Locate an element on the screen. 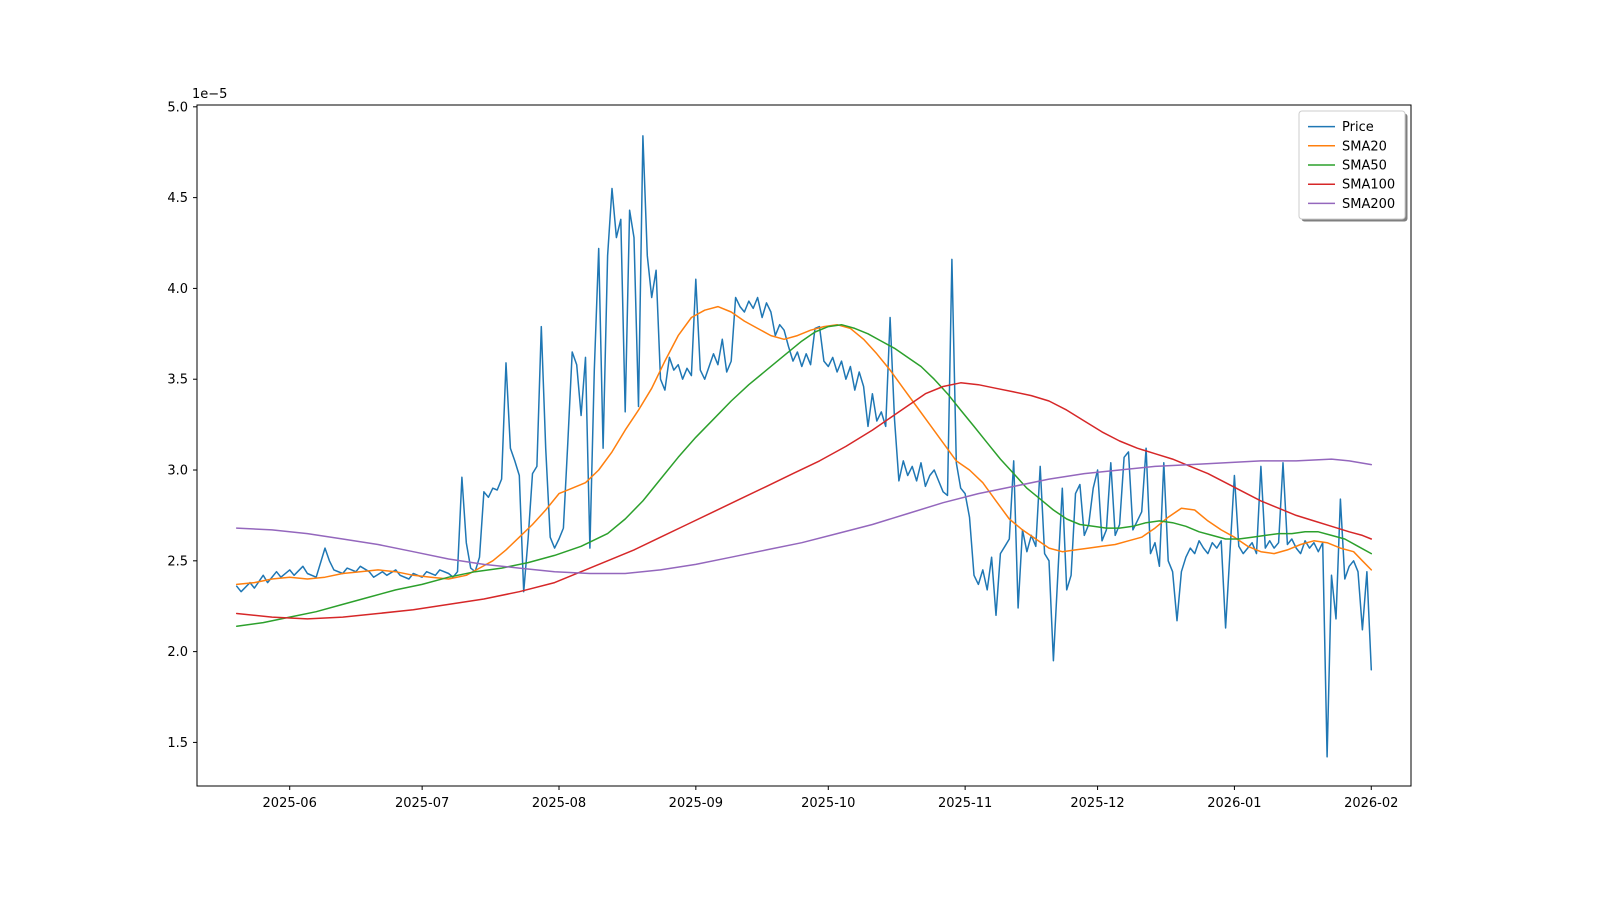 This screenshot has width=1600, height=904. y-tick-label: 2.0 is located at coordinates (177, 652).